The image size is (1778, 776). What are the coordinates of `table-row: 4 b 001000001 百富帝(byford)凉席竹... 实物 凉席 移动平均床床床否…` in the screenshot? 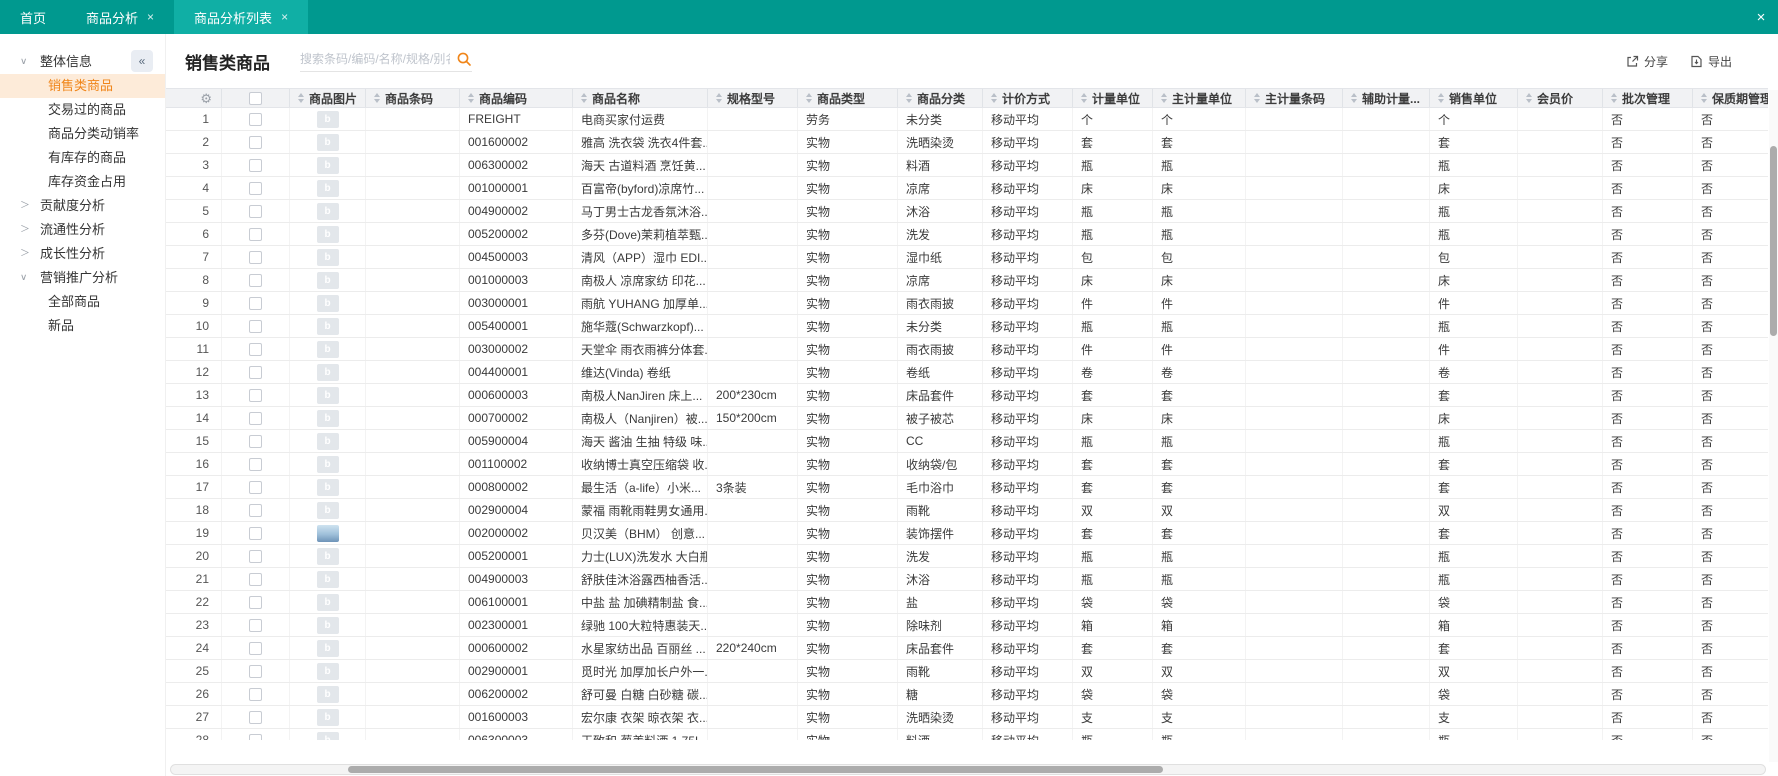 It's located at (967, 188).